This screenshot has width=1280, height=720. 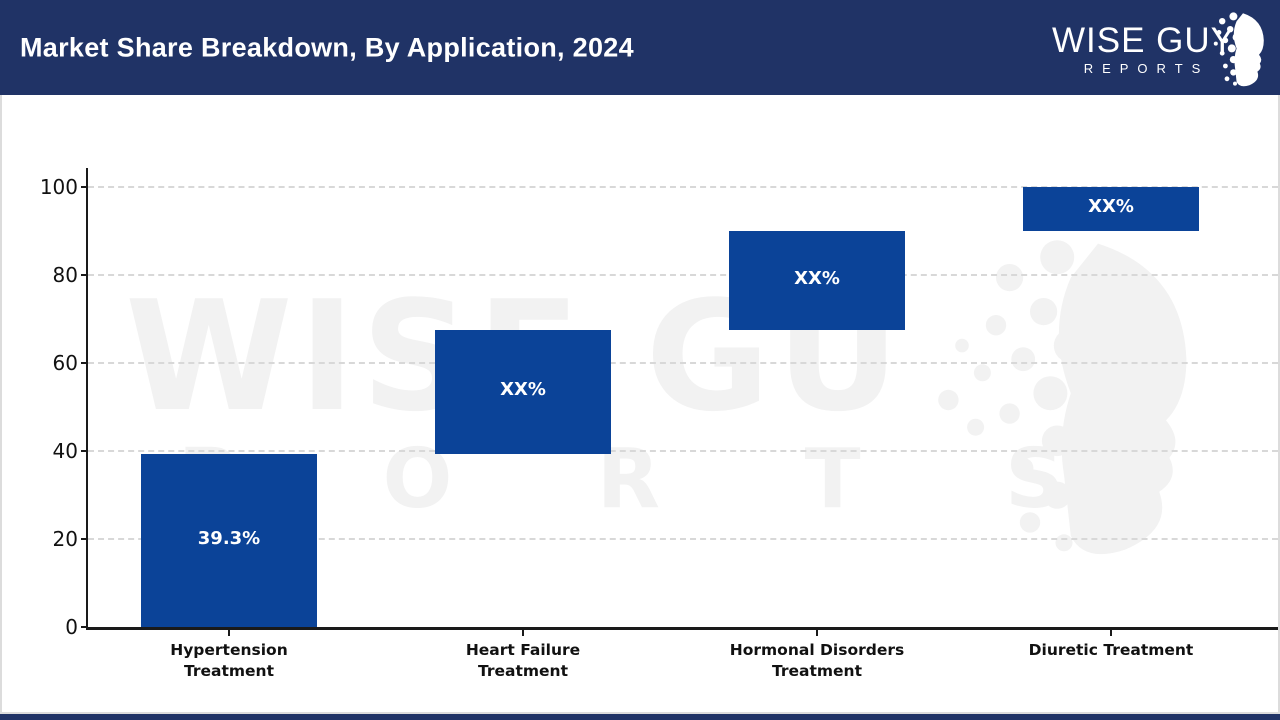 I want to click on y-tick-label-100: 100, so click(x=58, y=187).